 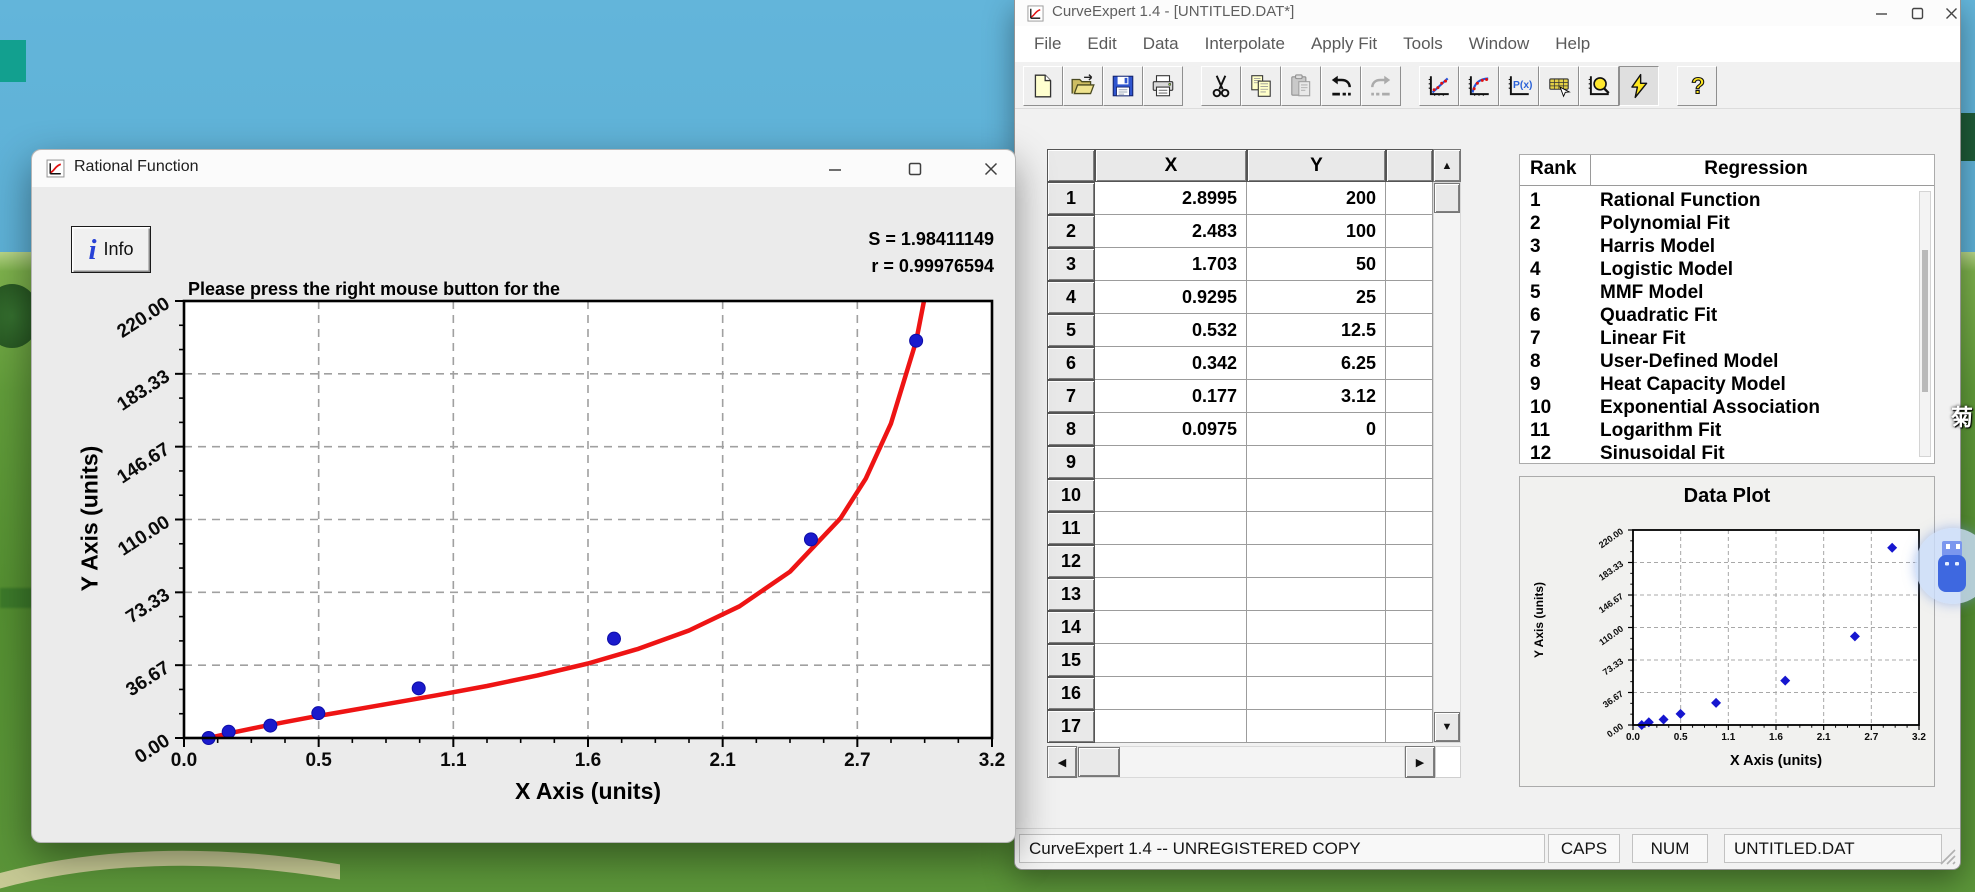 I want to click on rf-maximize-button, so click(x=915, y=168).